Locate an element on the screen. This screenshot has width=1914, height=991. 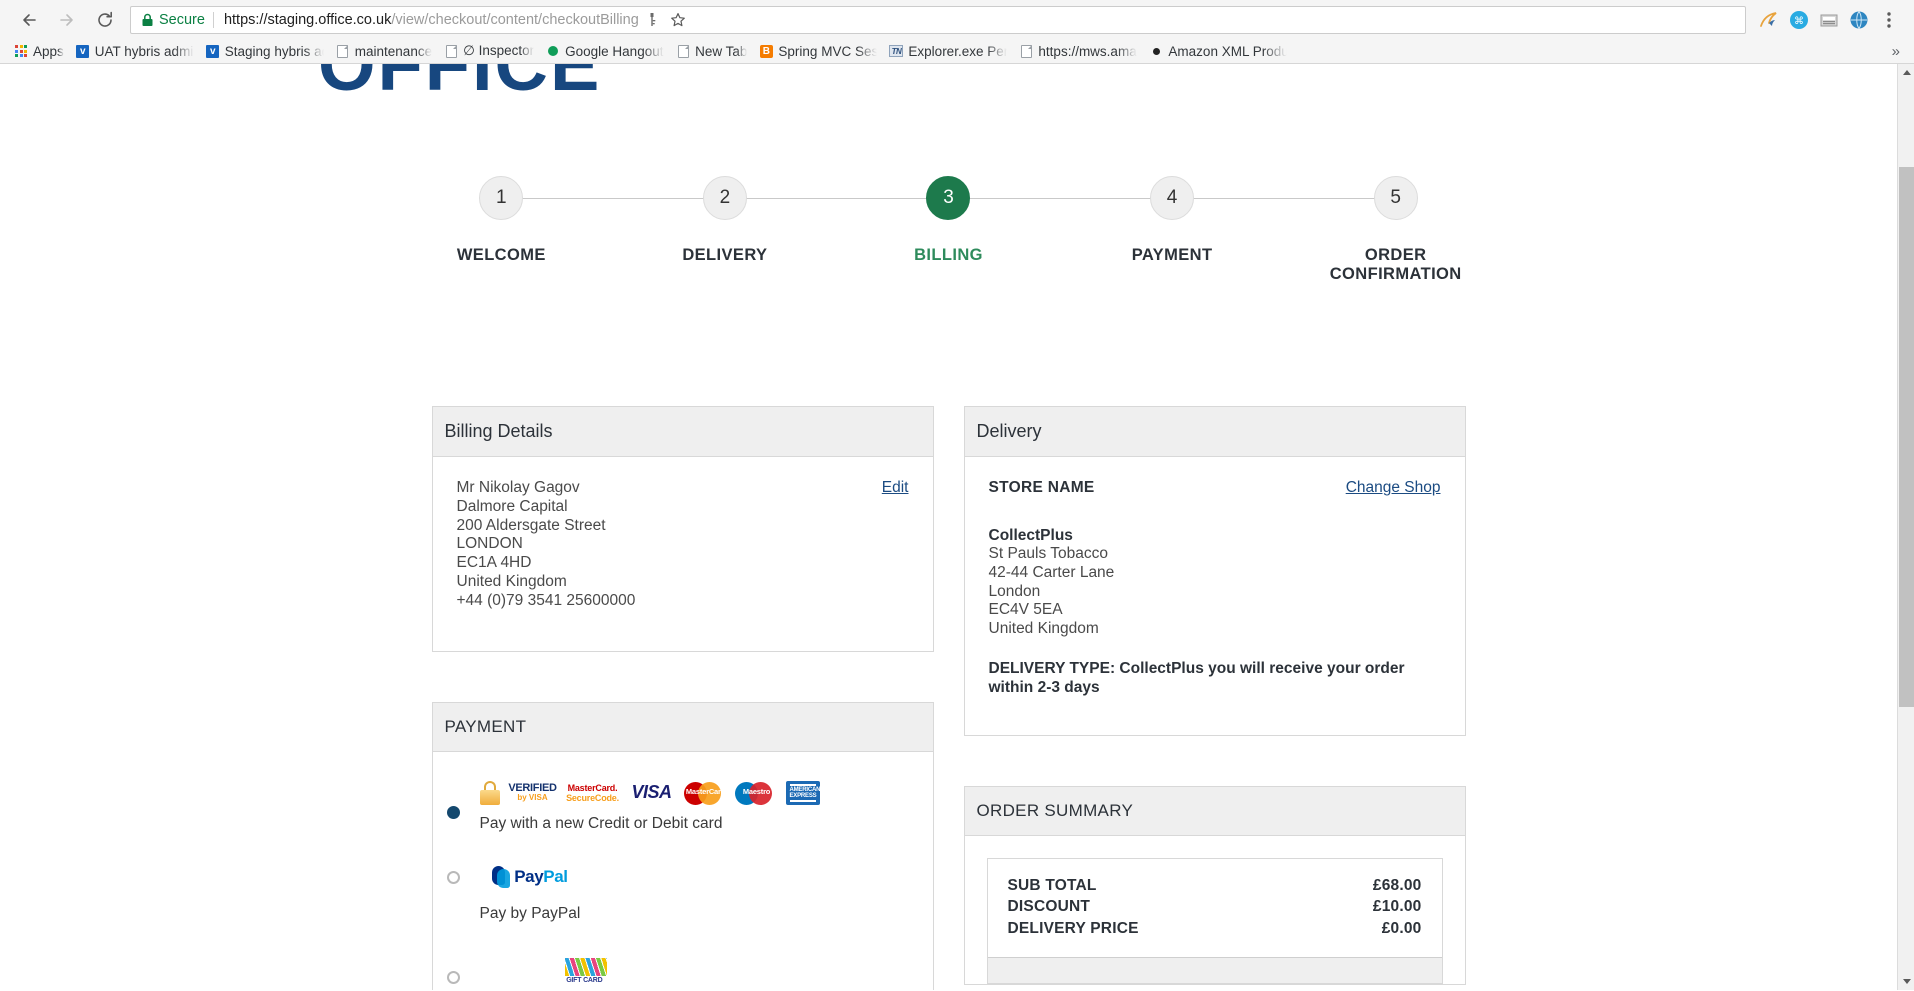
mastercard-logo: MasterCard is located at coordinates (705, 793).